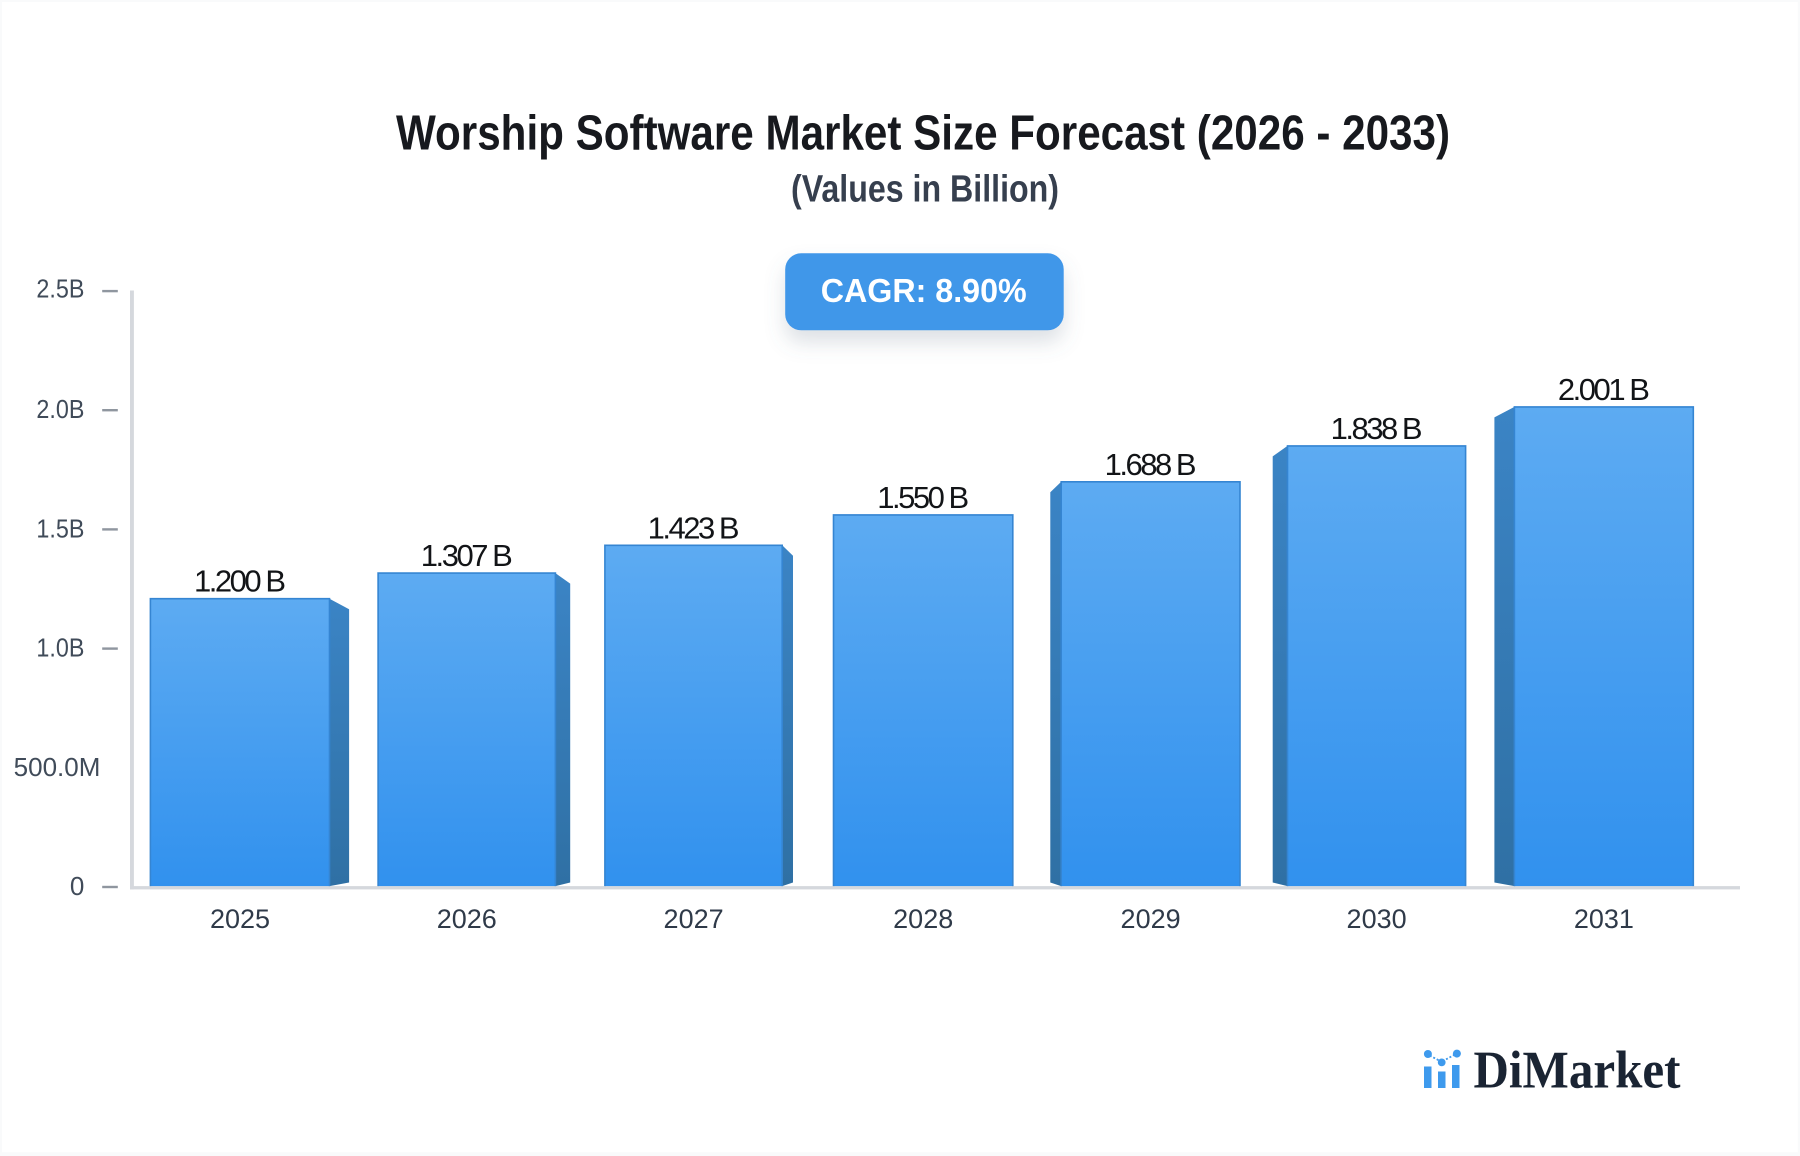 Image resolution: width=1800 pixels, height=1156 pixels. Describe the element at coordinates (240, 919) in the screenshot. I see `svg-text: 2025` at that location.